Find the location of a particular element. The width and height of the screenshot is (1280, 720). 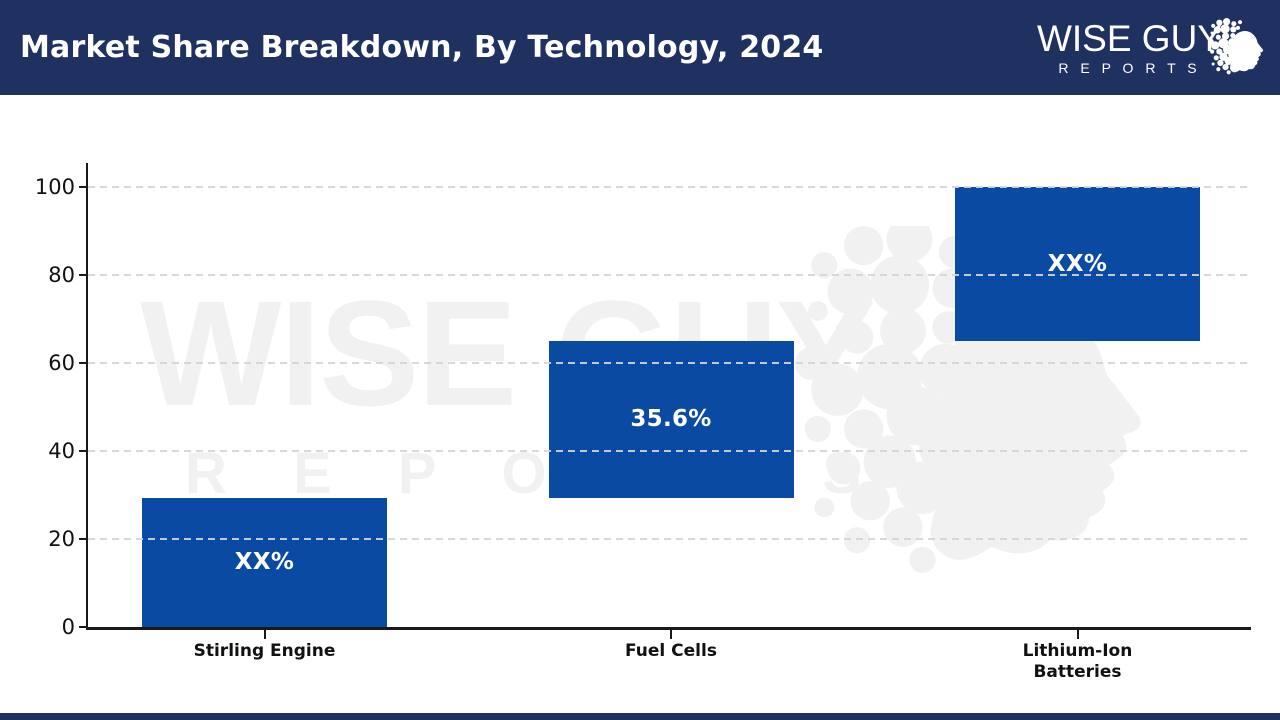

bar-3: XX% is located at coordinates (1077, 264).